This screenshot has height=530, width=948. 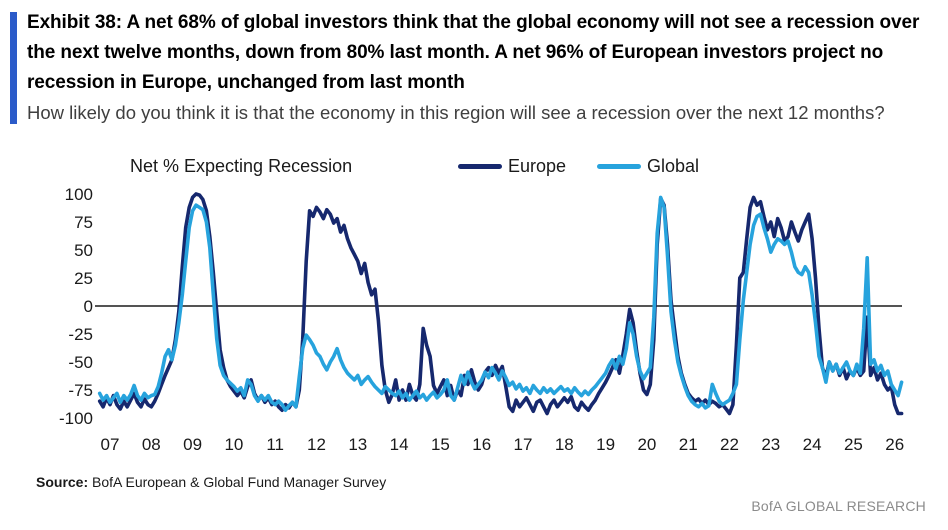 What do you see at coordinates (564, 444) in the screenshot?
I see `x-tick-label: 18` at bounding box center [564, 444].